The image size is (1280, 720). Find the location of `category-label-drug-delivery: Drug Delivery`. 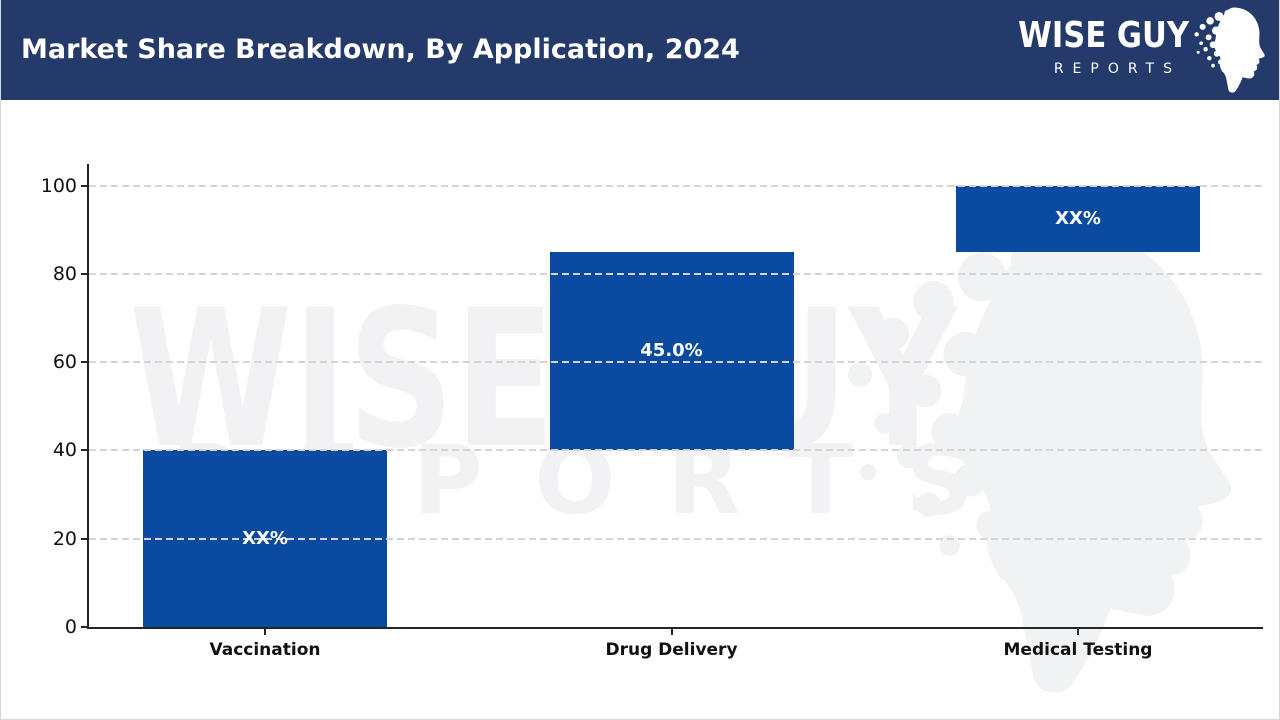

category-label-drug-delivery: Drug Delivery is located at coordinates (671, 650).